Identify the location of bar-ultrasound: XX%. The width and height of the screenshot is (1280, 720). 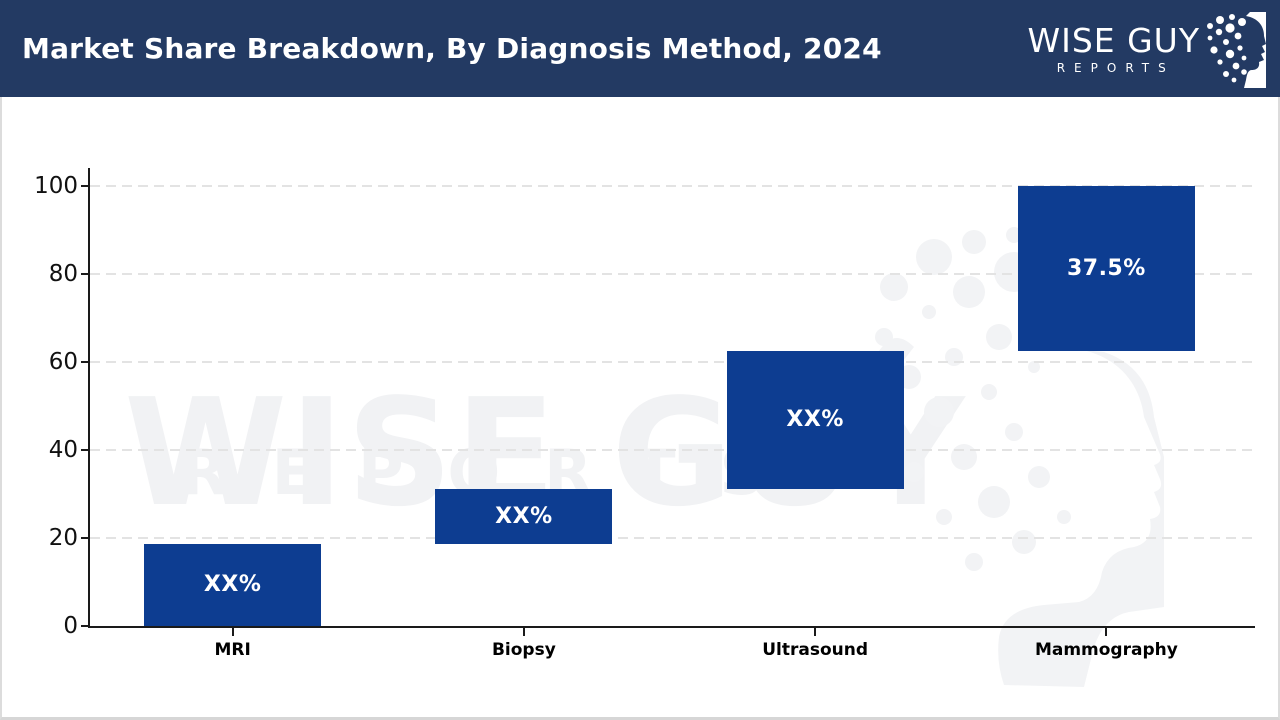
(815, 420).